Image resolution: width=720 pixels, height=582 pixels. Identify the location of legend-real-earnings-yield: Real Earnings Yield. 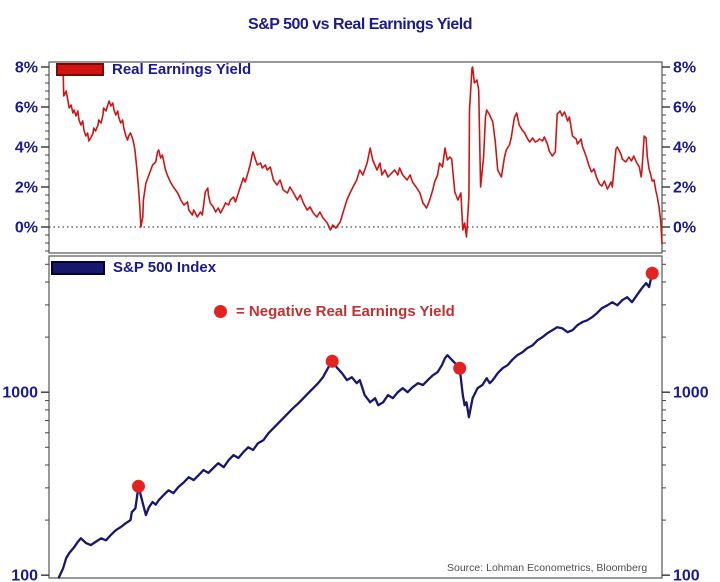
(153, 69).